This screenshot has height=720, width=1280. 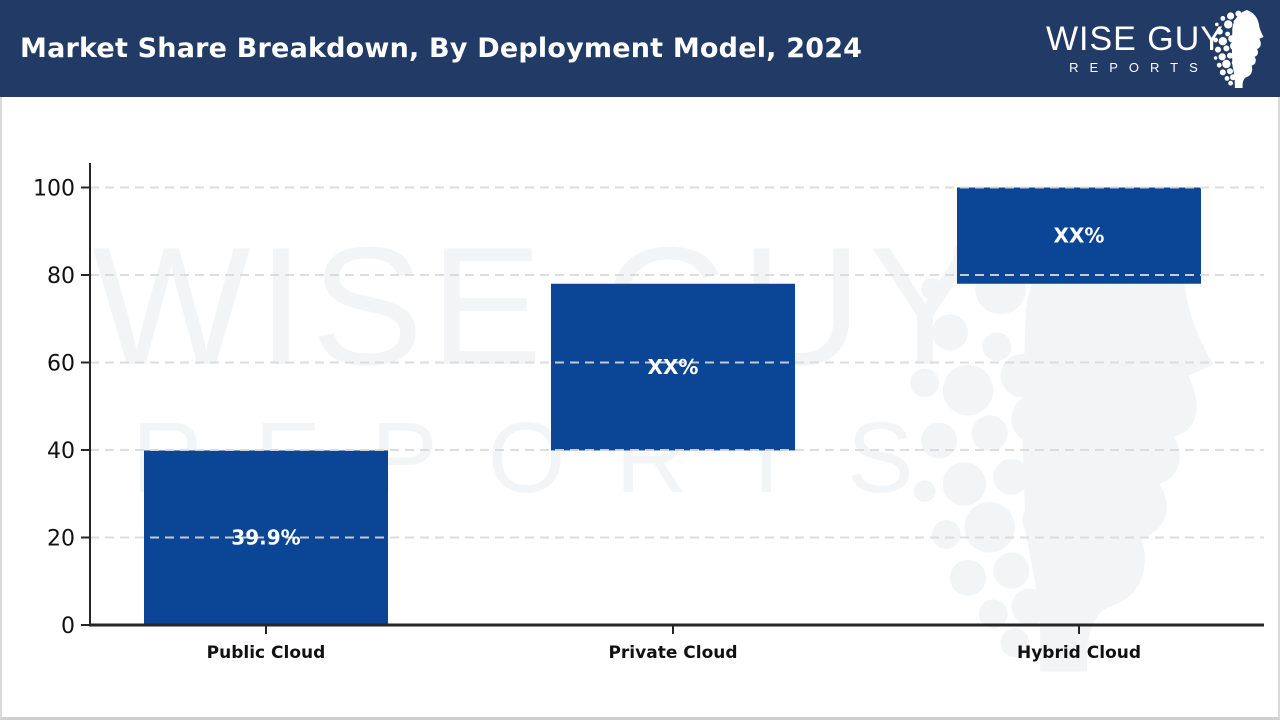 What do you see at coordinates (68, 626) in the screenshot?
I see `y-tick-label-0: 0` at bounding box center [68, 626].